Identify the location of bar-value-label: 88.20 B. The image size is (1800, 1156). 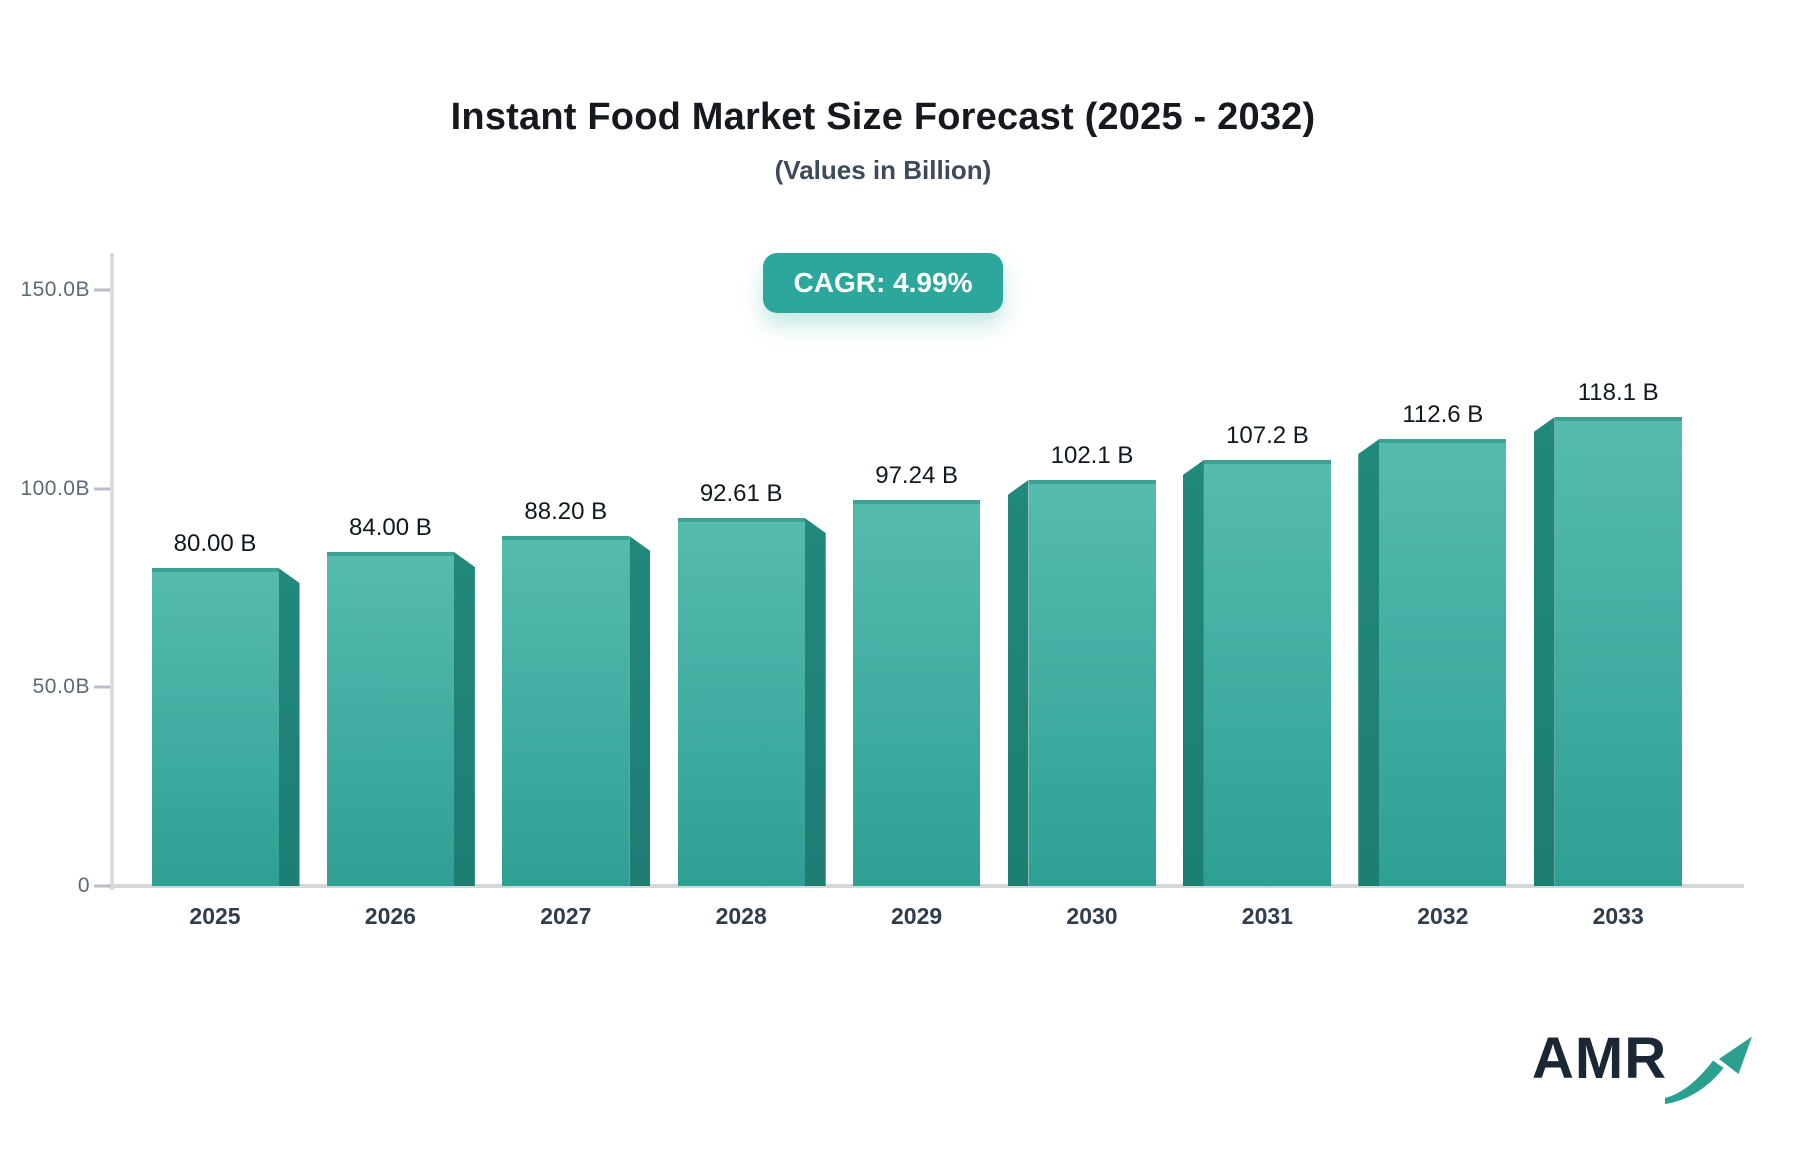
(566, 511).